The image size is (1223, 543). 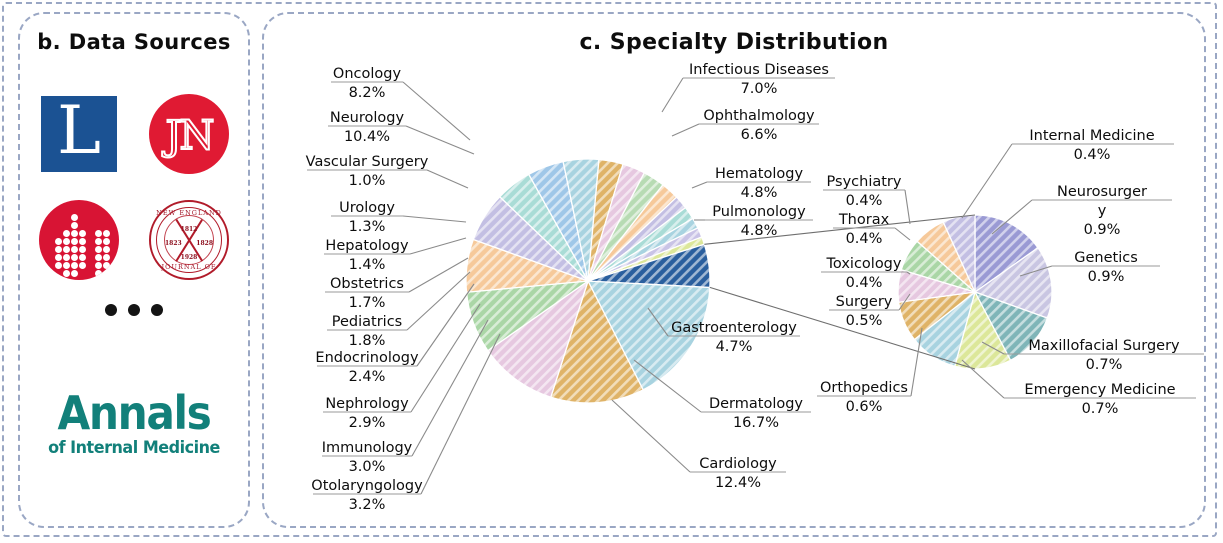 What do you see at coordinates (759, 70) in the screenshot?
I see `pie-label-text: Infectious Diseases` at bounding box center [759, 70].